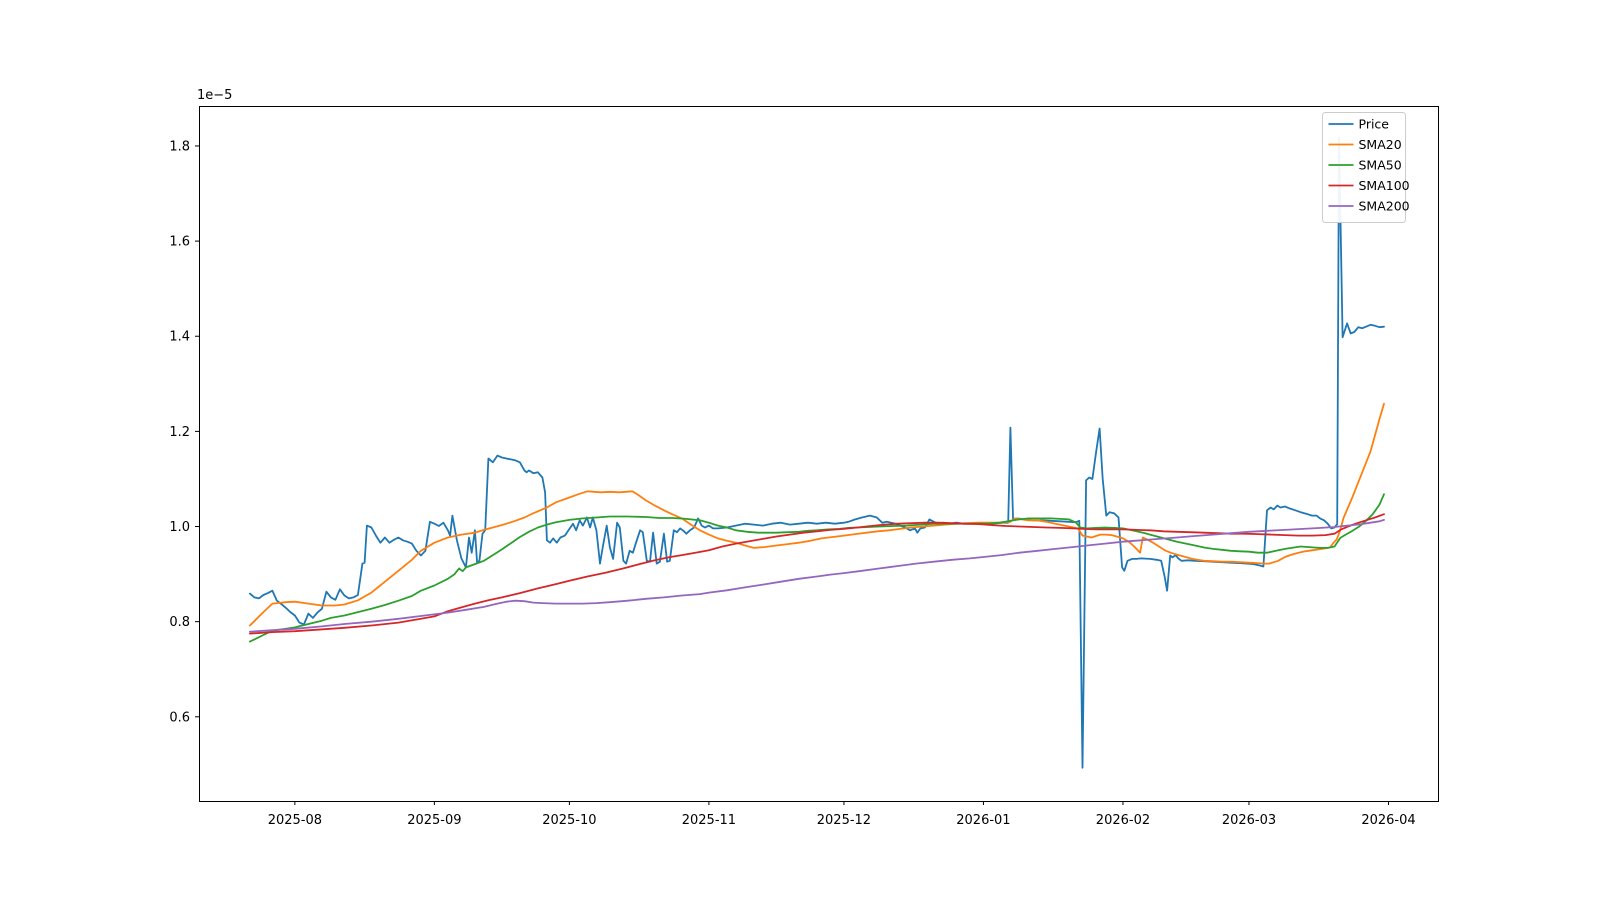  What do you see at coordinates (983, 820) in the screenshot?
I see `x-tick-label: 2026-01` at bounding box center [983, 820].